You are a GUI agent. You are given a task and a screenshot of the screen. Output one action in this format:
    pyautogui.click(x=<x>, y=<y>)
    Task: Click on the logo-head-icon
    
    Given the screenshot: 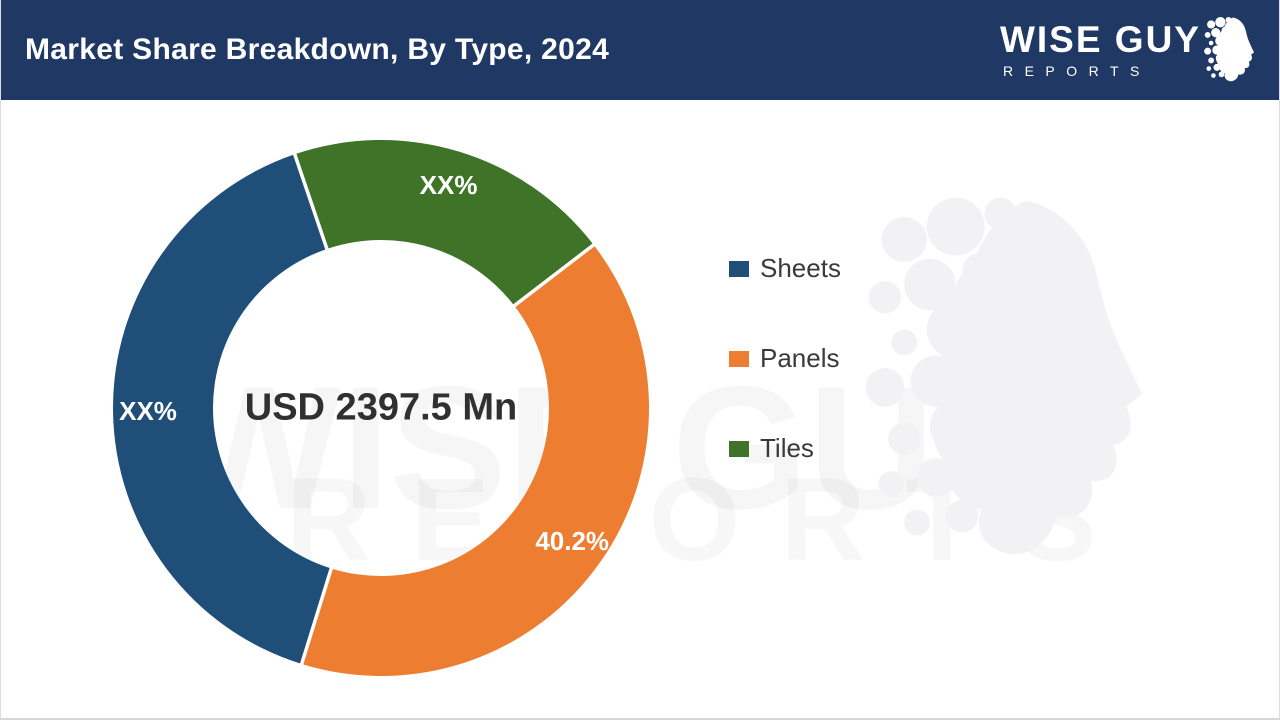 What is the action you would take?
    pyautogui.click(x=1229, y=49)
    